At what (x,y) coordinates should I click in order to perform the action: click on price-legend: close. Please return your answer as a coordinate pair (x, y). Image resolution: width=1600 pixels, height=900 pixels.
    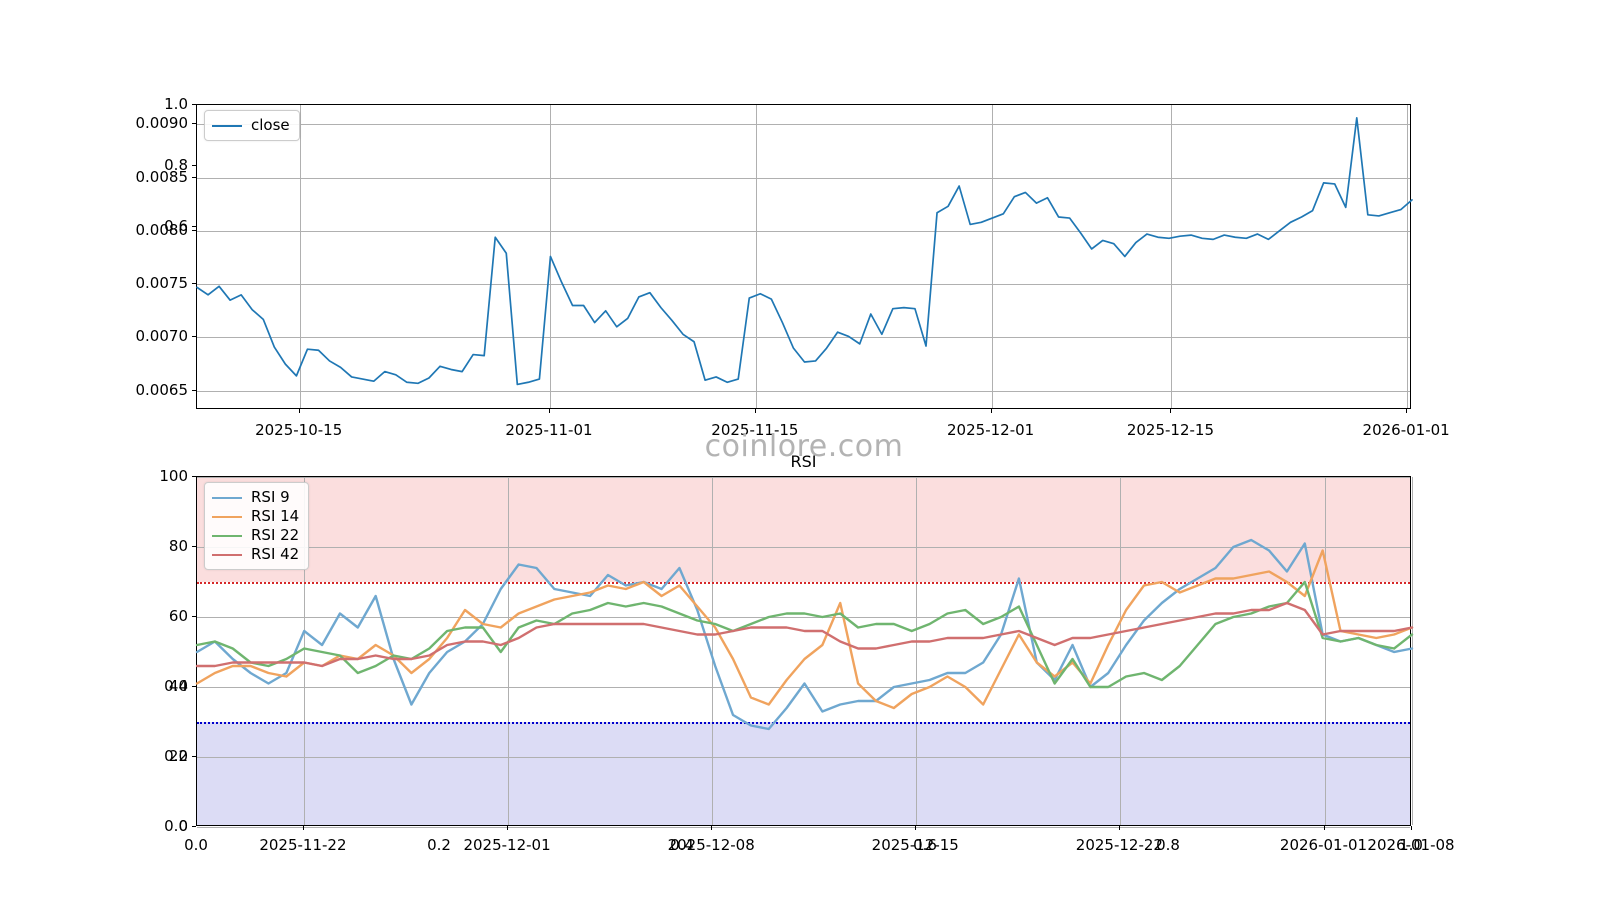
    Looking at the image, I should click on (252, 125).